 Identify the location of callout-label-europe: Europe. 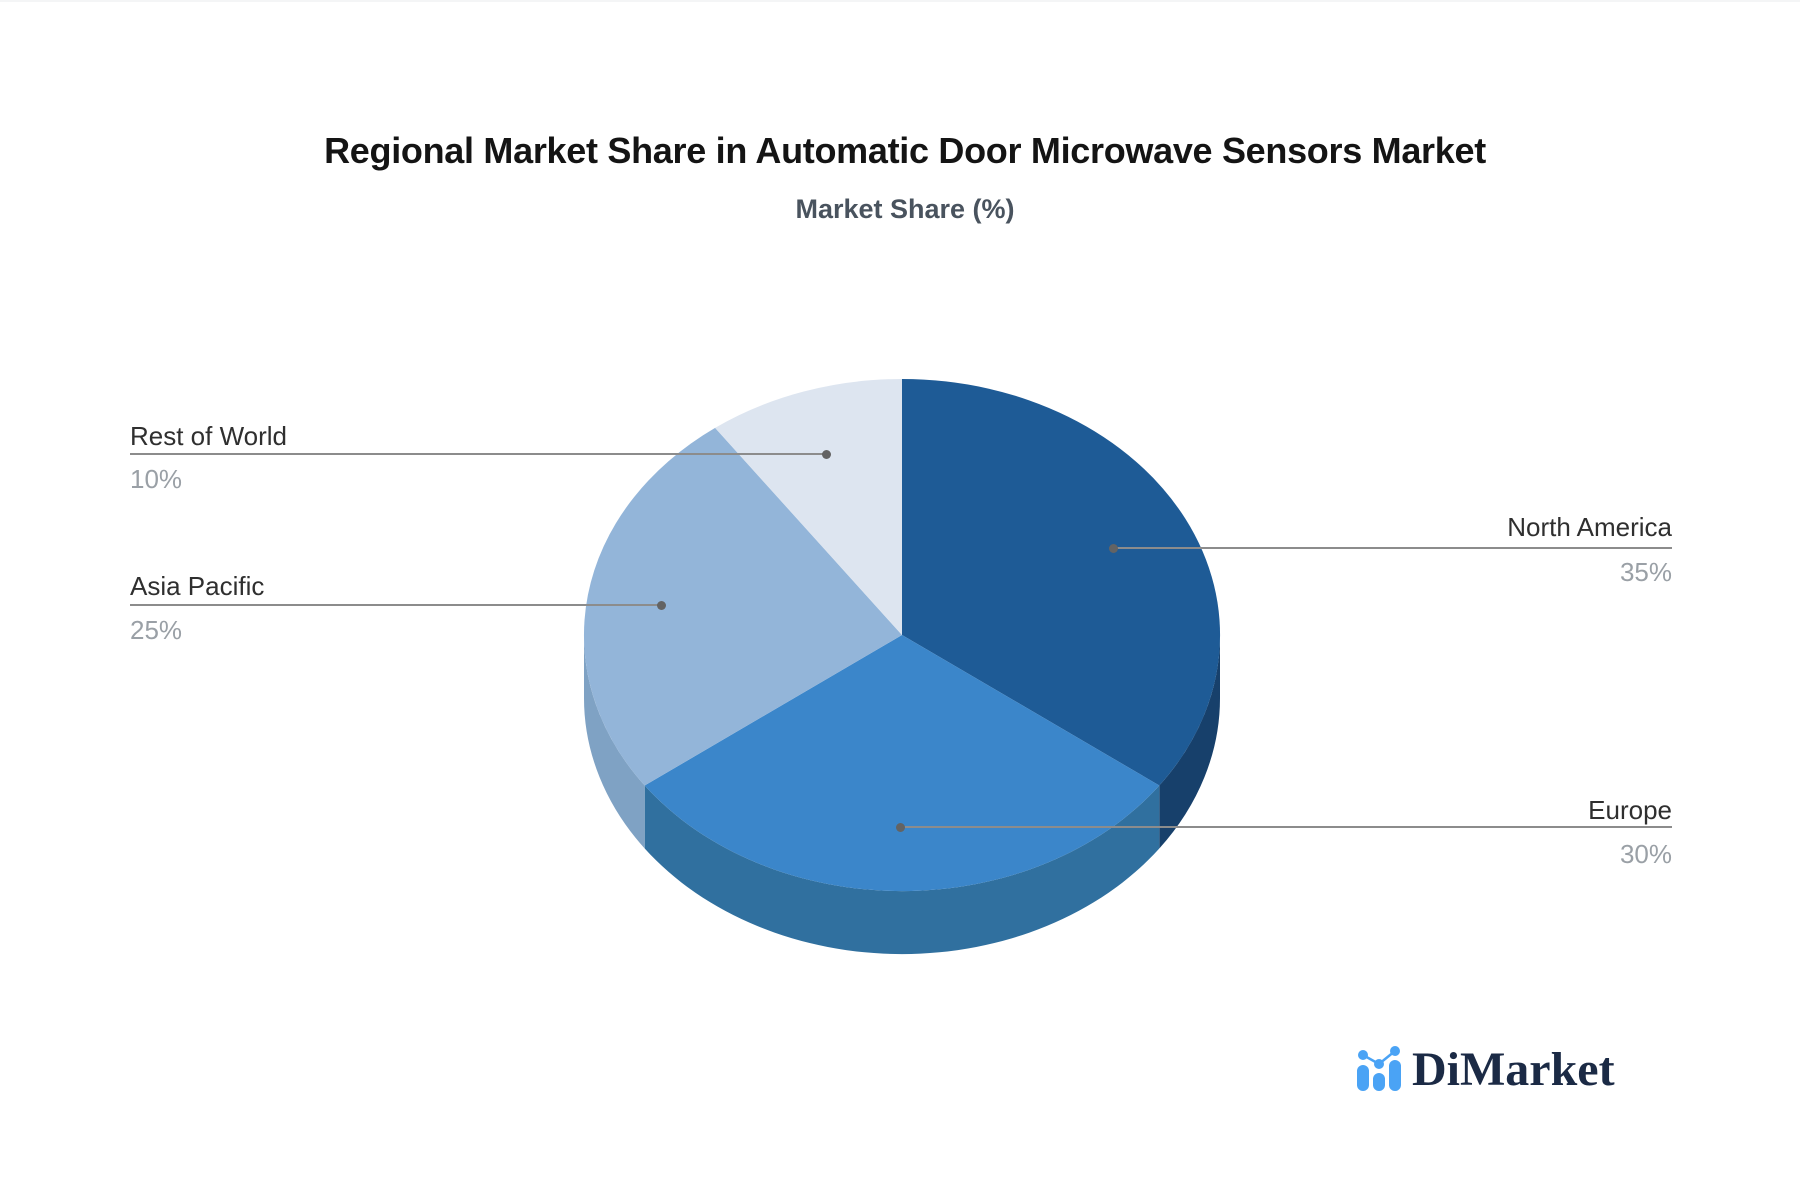
(1630, 810).